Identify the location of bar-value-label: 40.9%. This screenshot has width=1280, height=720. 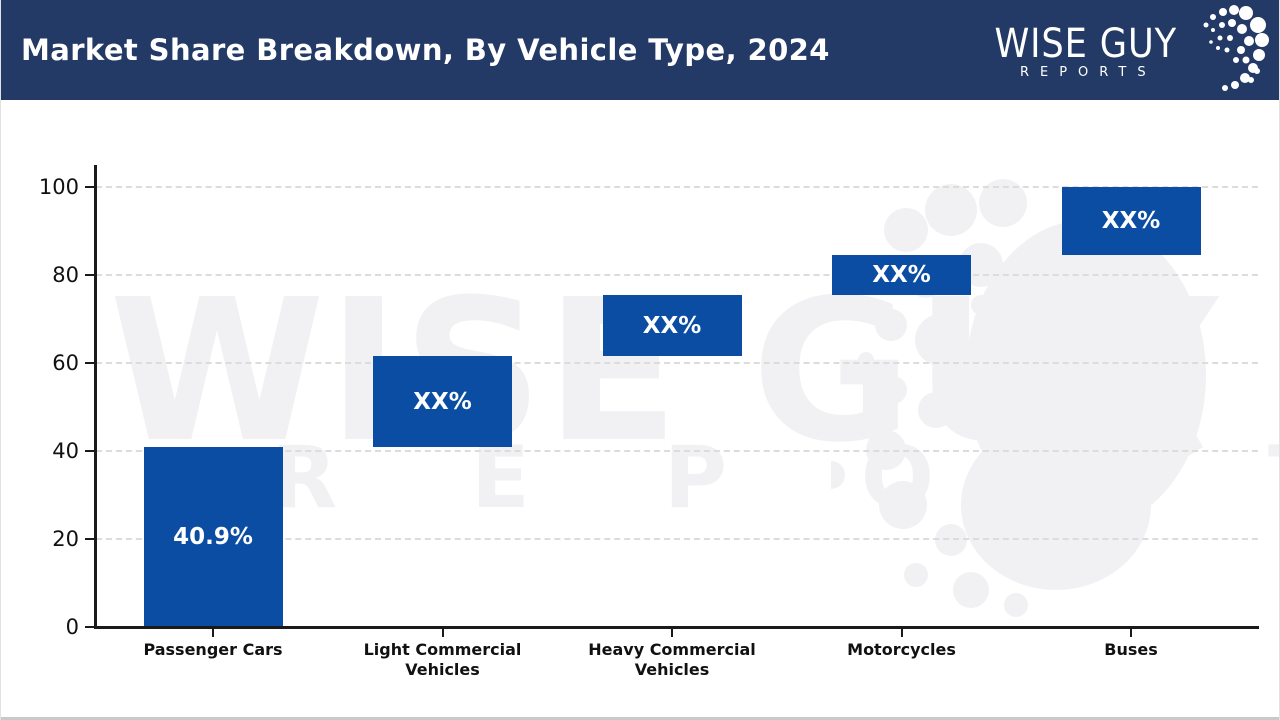
(213, 537).